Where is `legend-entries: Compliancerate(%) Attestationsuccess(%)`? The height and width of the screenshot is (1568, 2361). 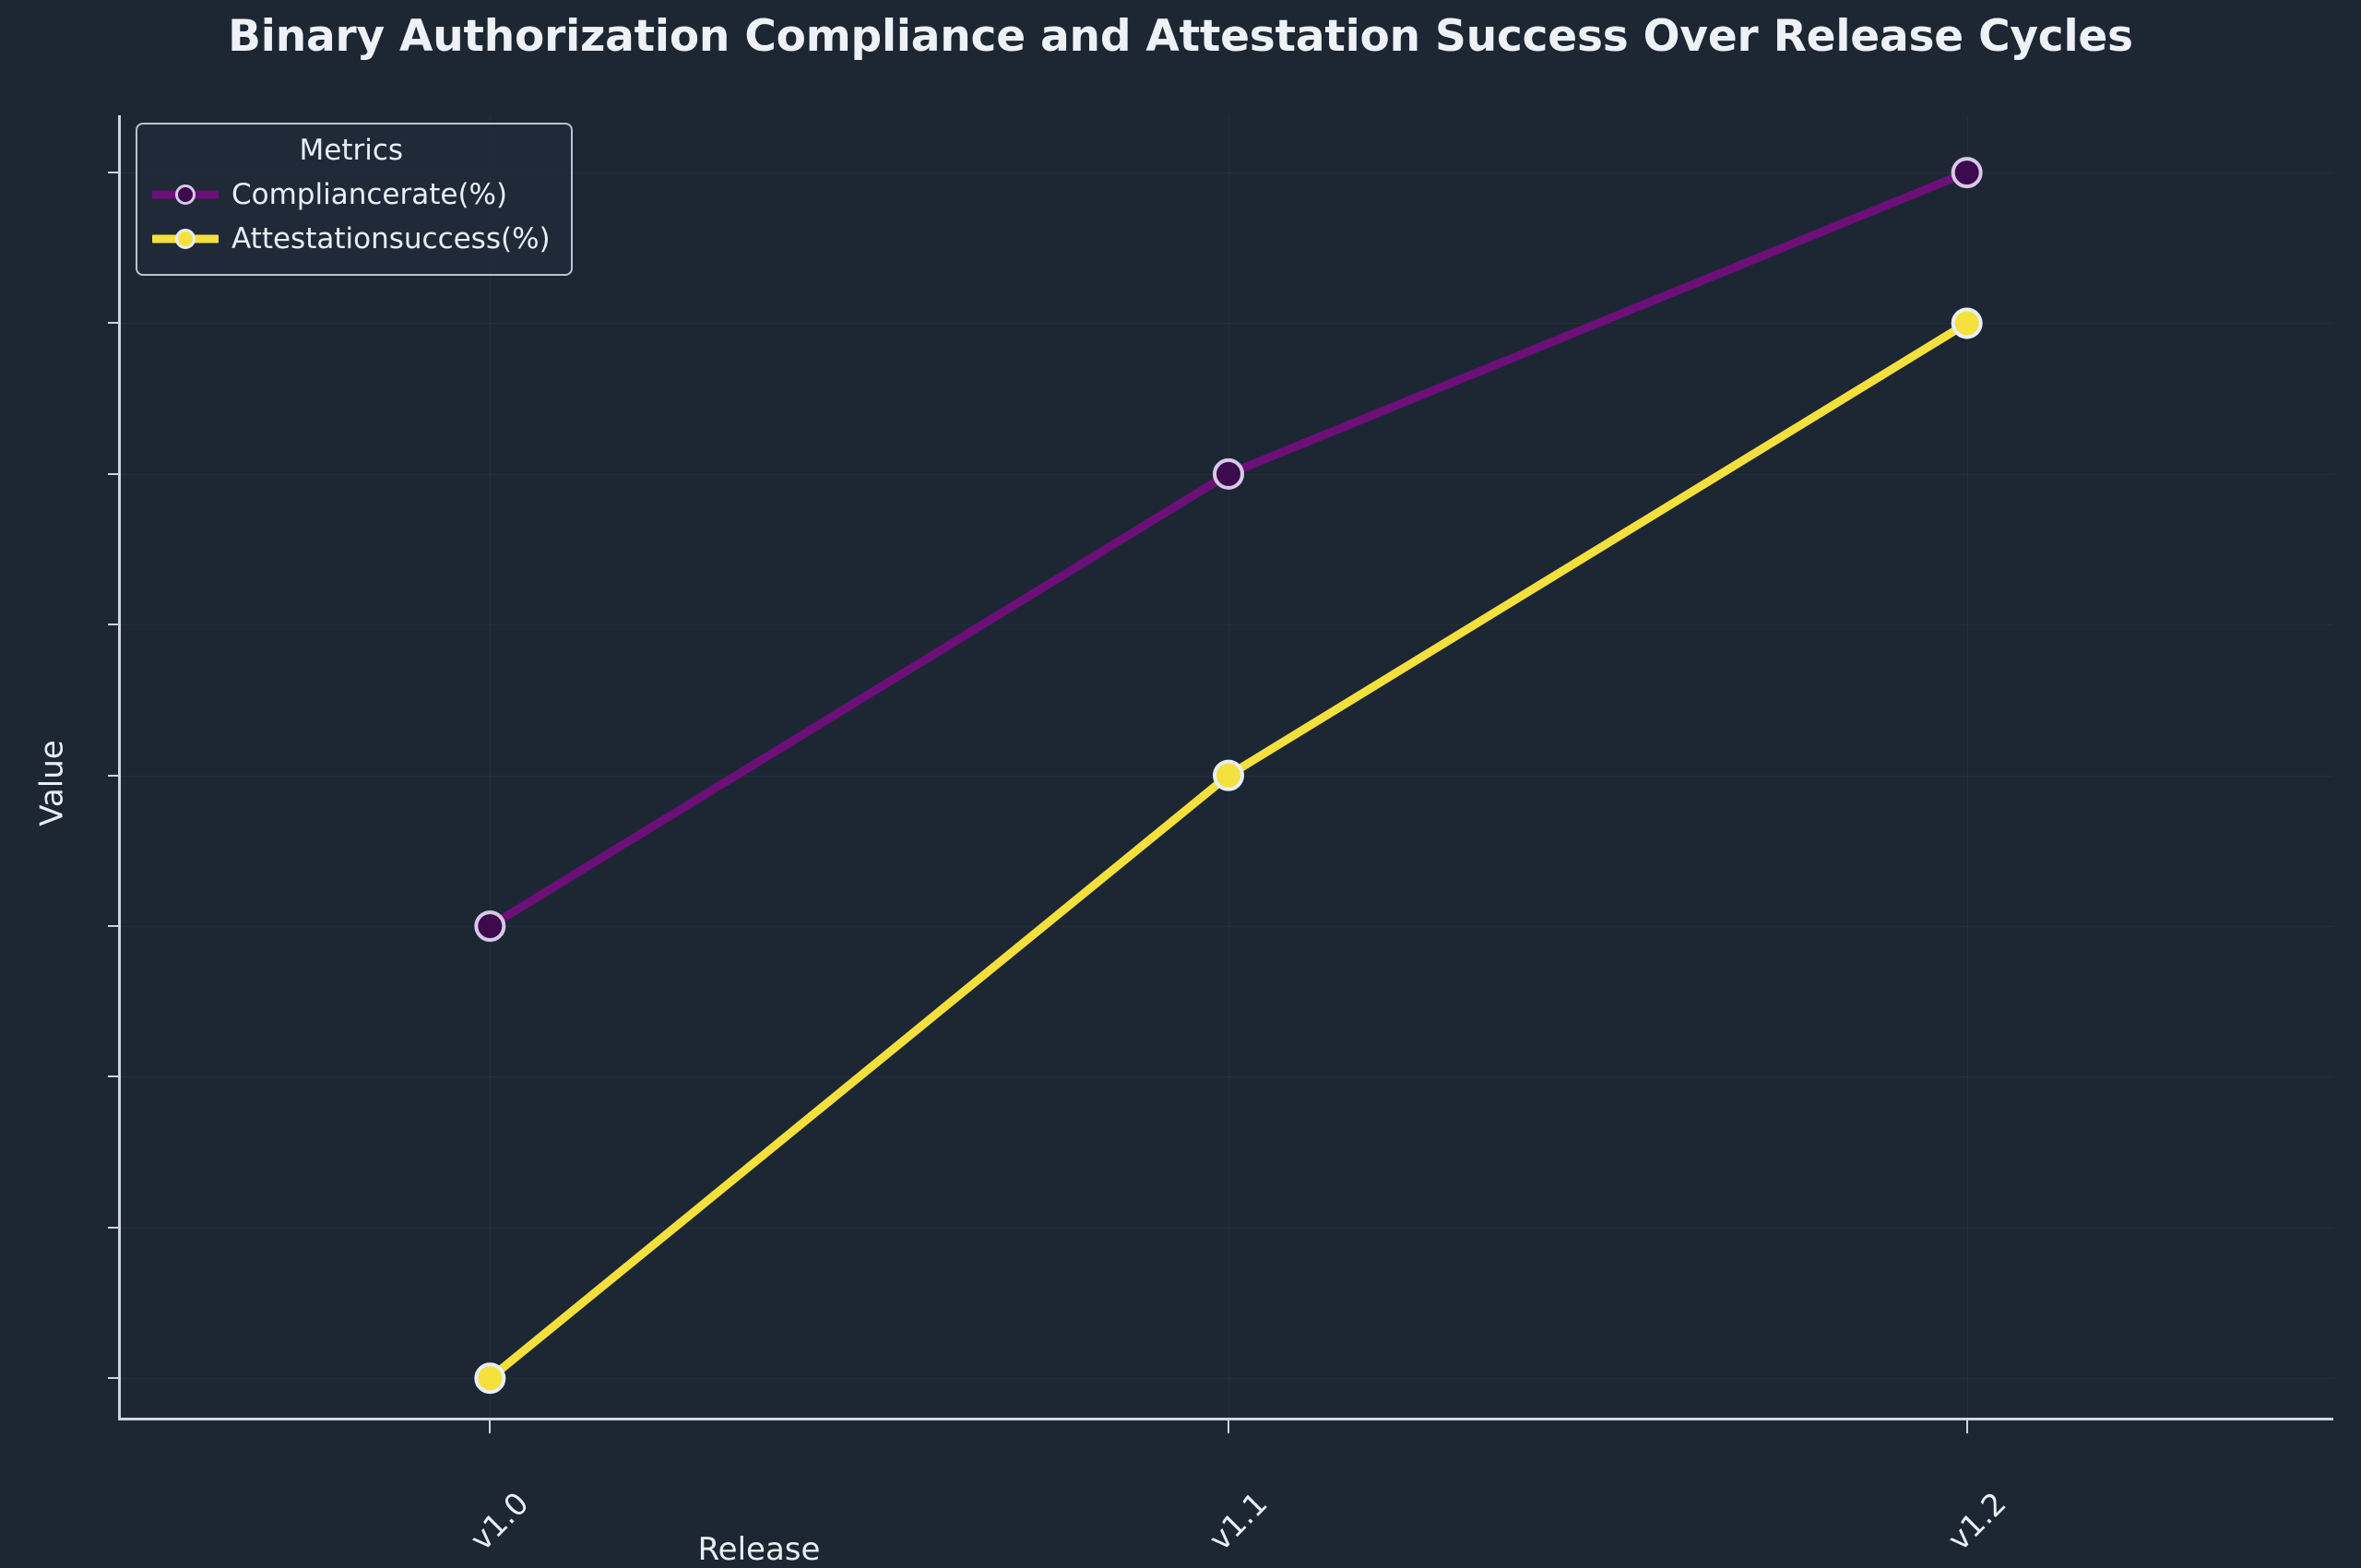
legend-entries: Compliancerate(%) Attestationsuccess(%) is located at coordinates (351, 216).